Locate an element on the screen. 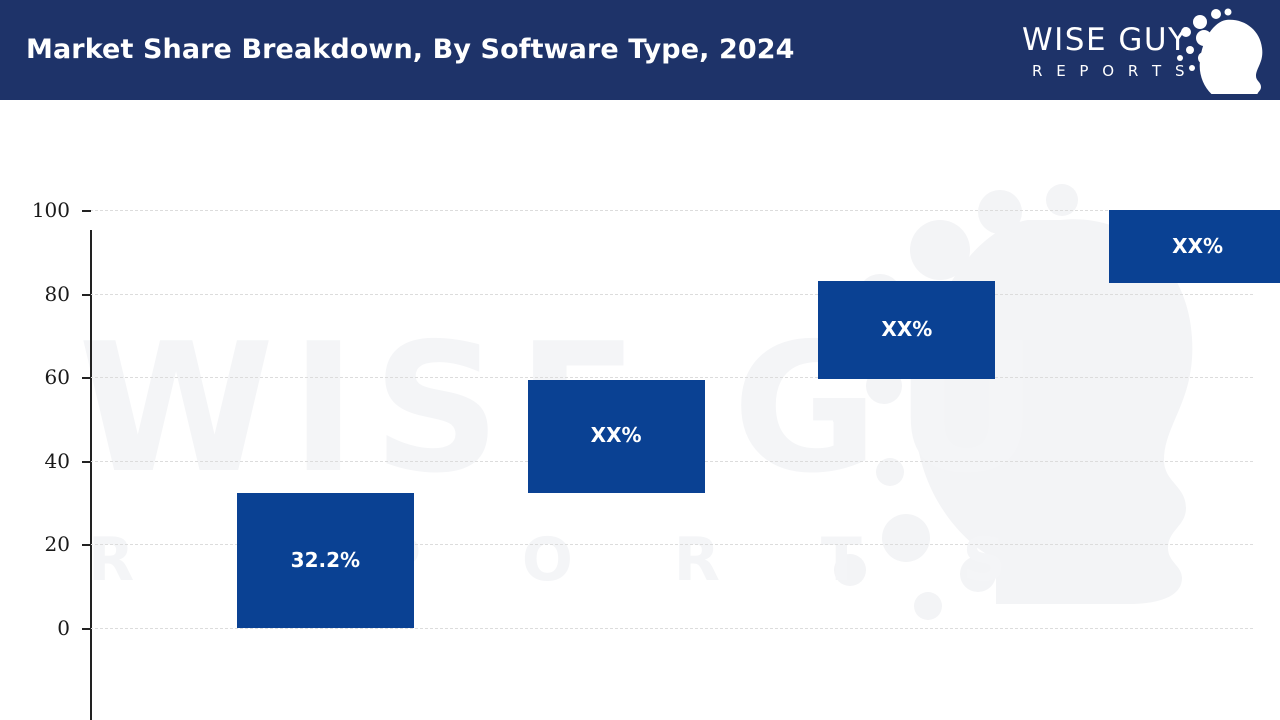 Image resolution: width=1280 pixels, height=720 pixels. y-tick-label: 80 is located at coordinates (57, 293).